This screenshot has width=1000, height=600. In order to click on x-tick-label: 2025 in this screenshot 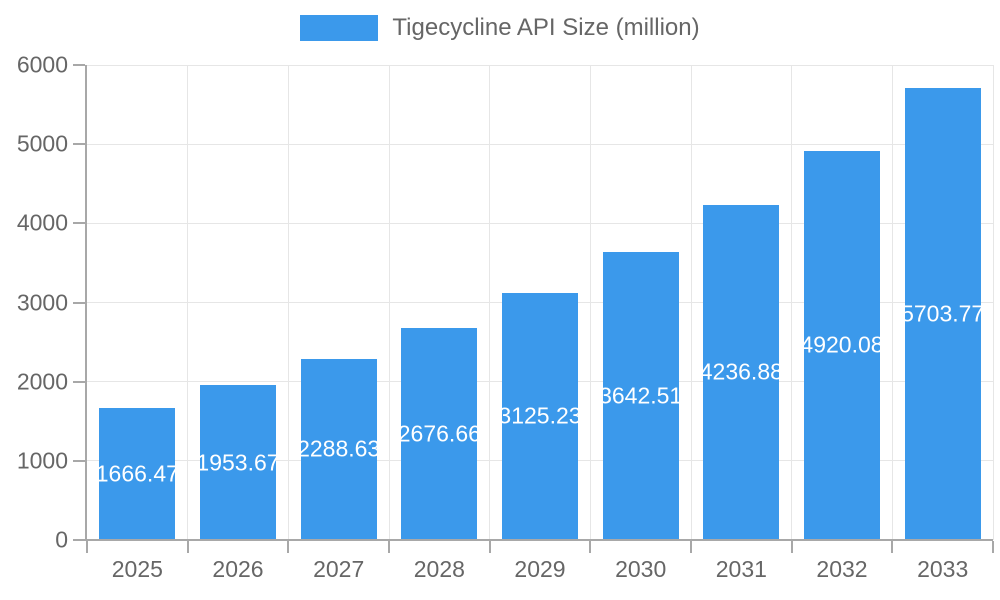, I will do `click(137, 569)`.